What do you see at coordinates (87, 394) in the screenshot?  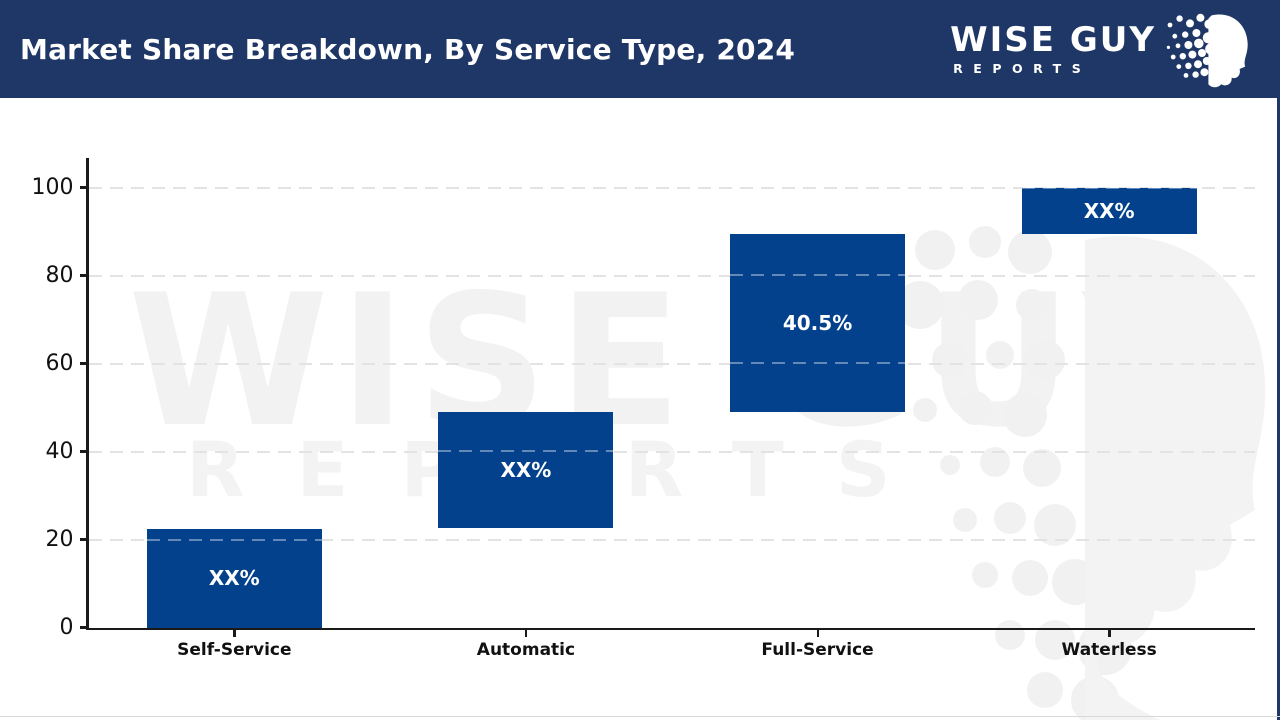 I see `y-axis-spine` at bounding box center [87, 394].